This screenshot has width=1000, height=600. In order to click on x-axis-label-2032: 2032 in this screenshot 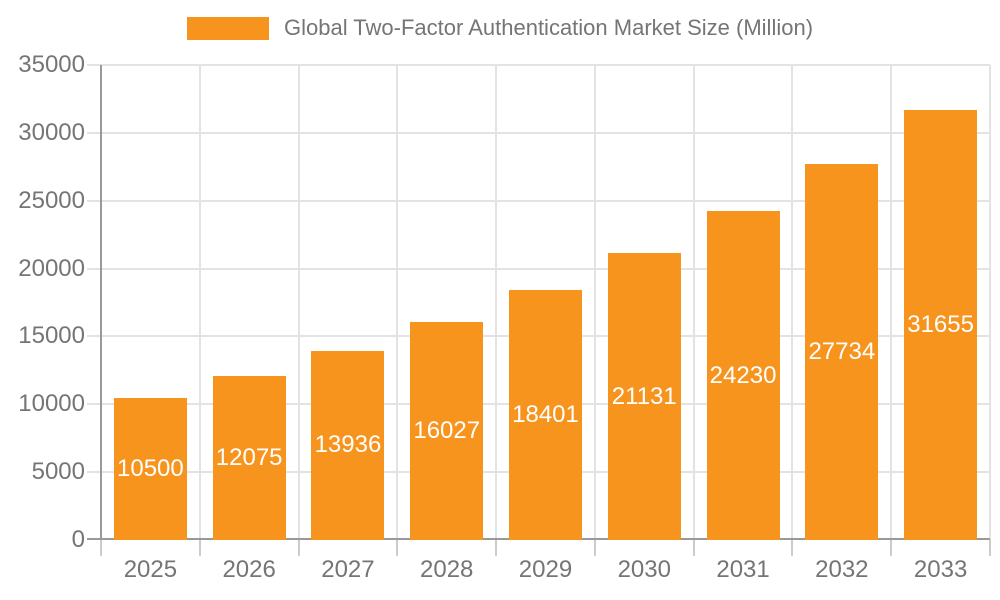, I will do `click(842, 569)`.